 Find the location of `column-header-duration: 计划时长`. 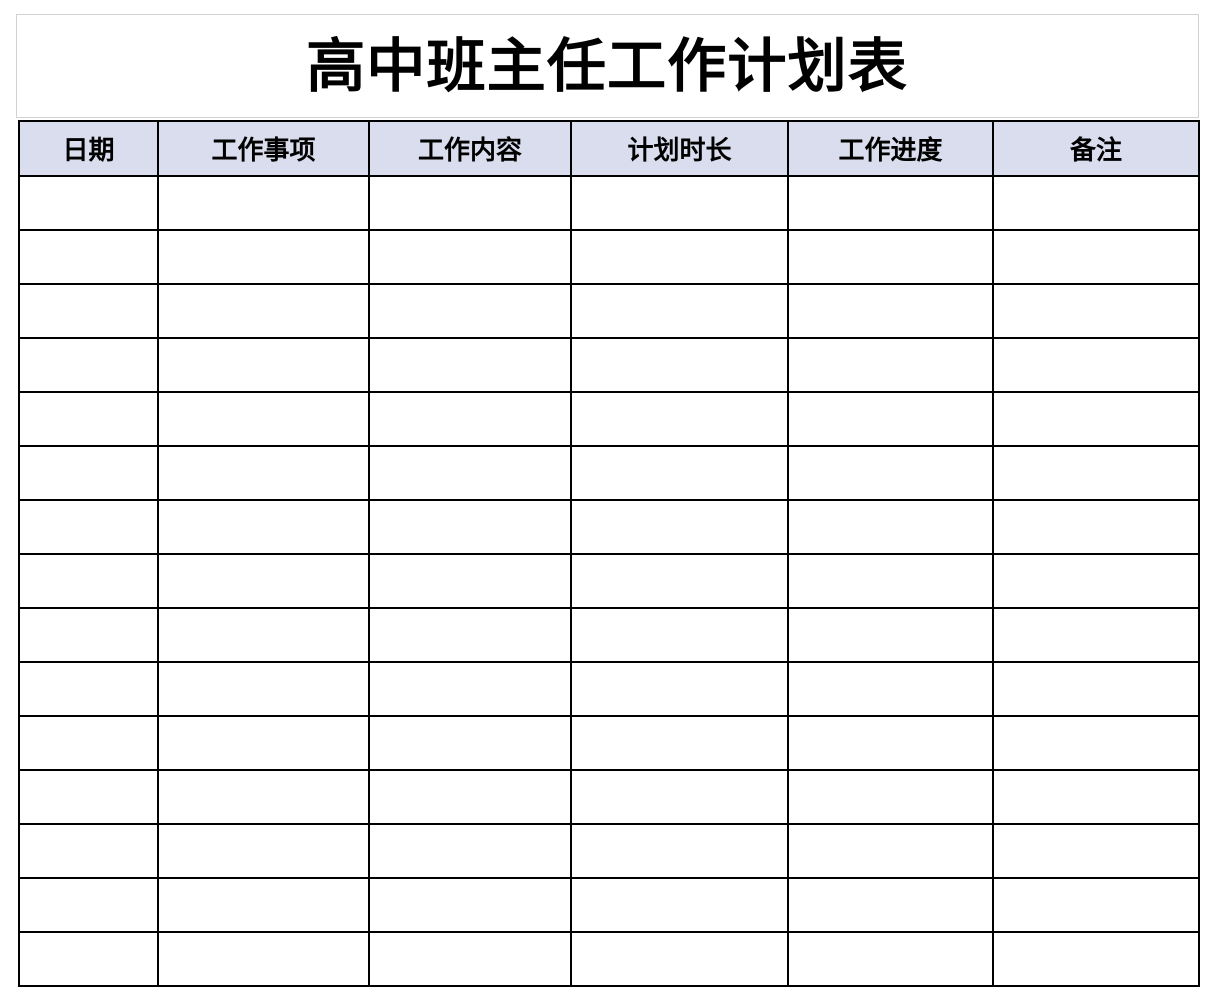

column-header-duration: 计划时长 is located at coordinates (679, 148).